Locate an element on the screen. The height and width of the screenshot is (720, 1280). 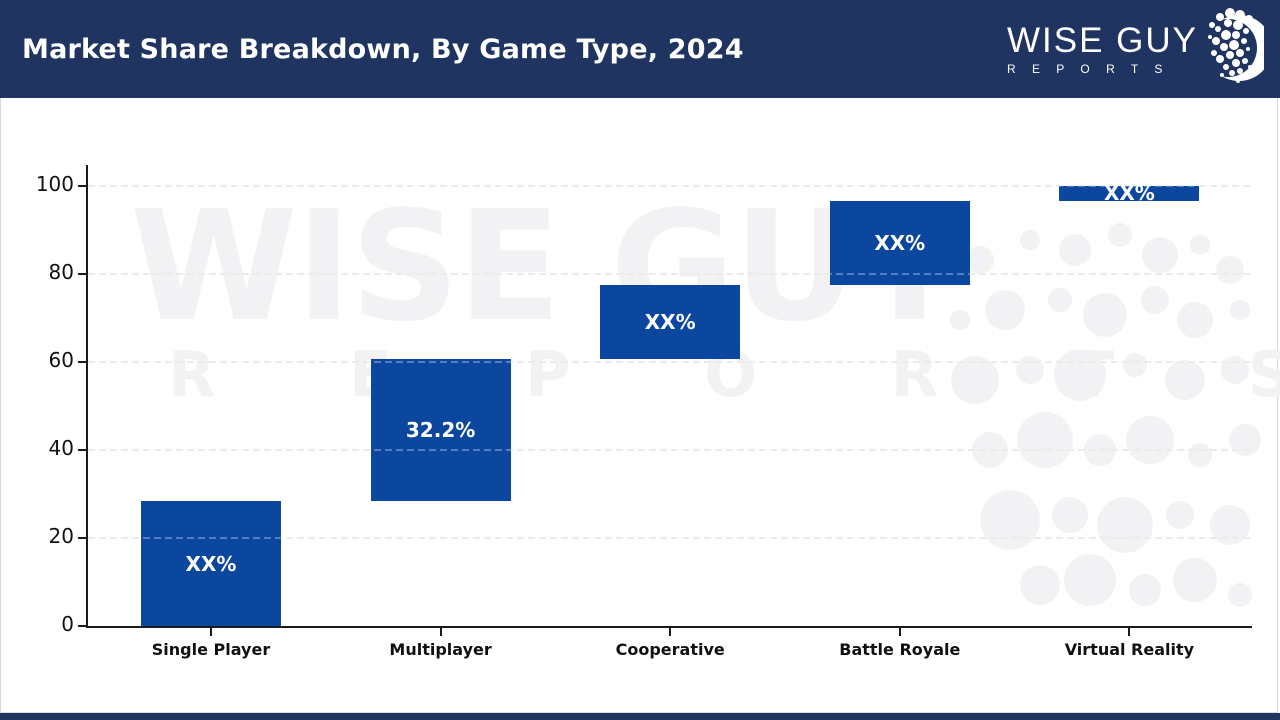
logo-reports-text: R E P O R T S is located at coordinates (1087, 69).